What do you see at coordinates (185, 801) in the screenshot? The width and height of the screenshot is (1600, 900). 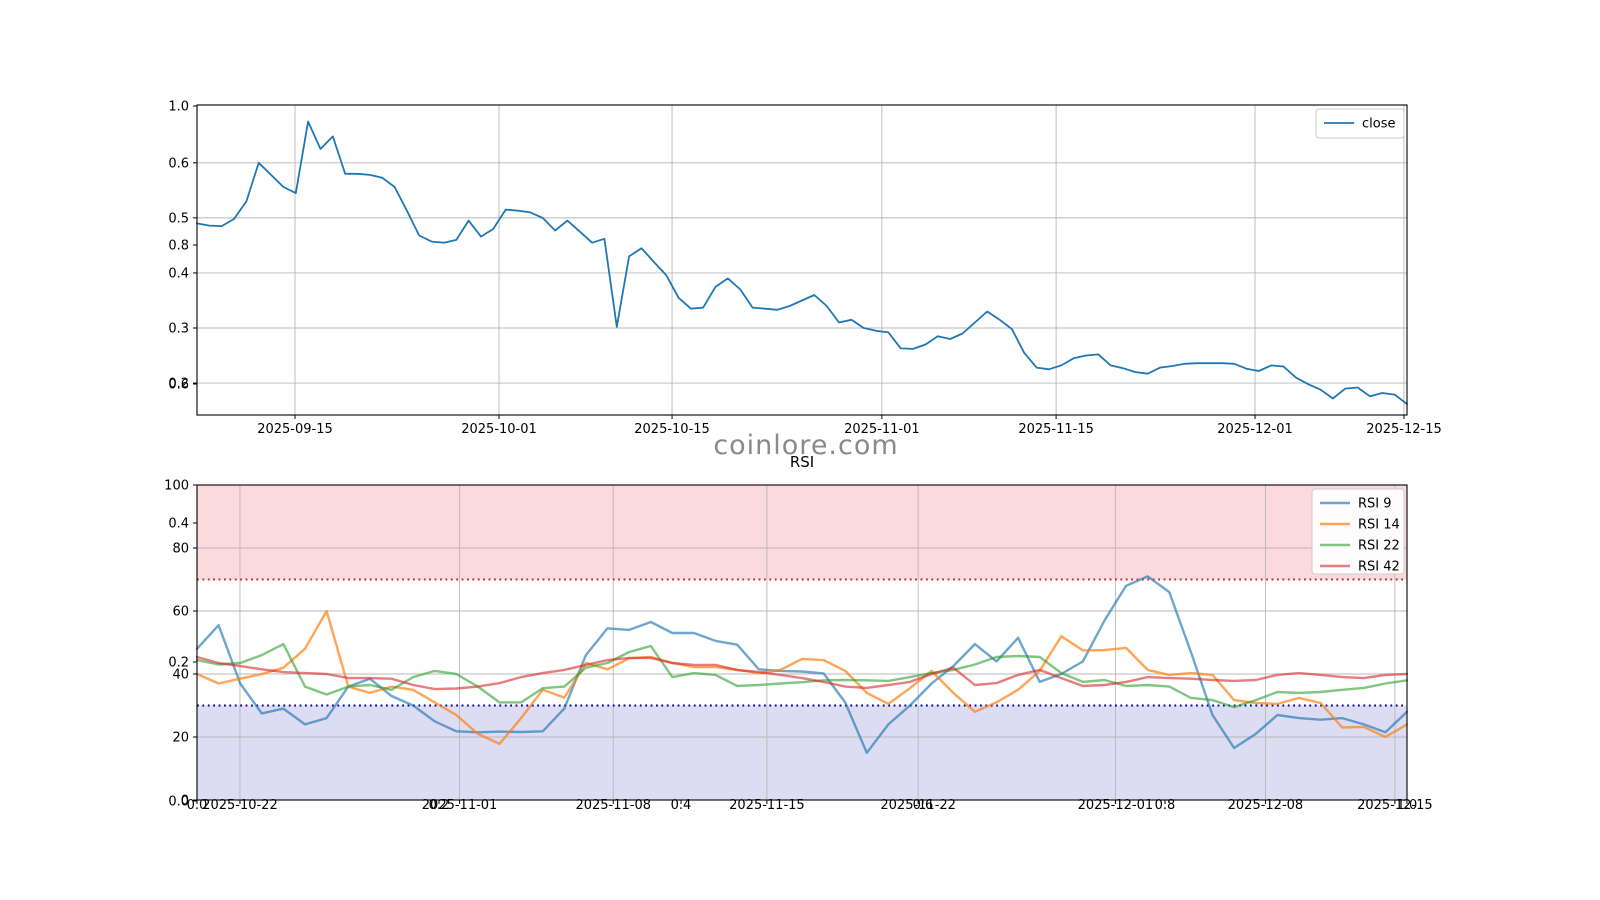 I see `y-tick-label: 0` at bounding box center [185, 801].